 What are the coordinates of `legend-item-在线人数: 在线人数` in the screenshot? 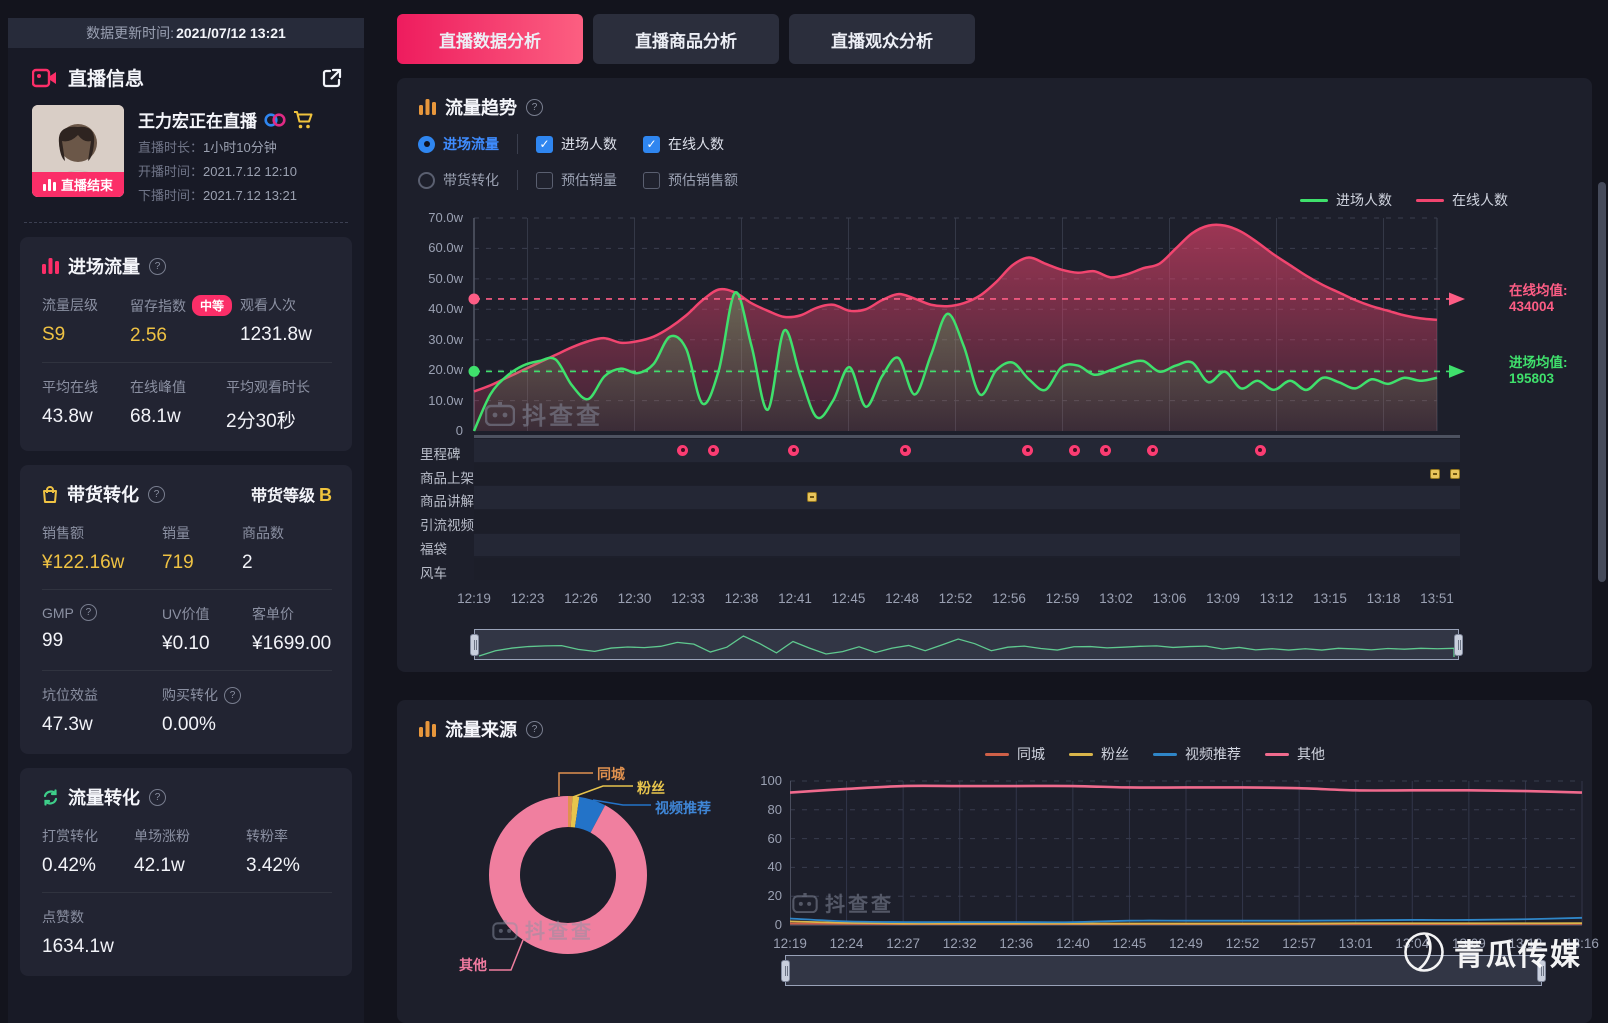 It's located at (1462, 200).